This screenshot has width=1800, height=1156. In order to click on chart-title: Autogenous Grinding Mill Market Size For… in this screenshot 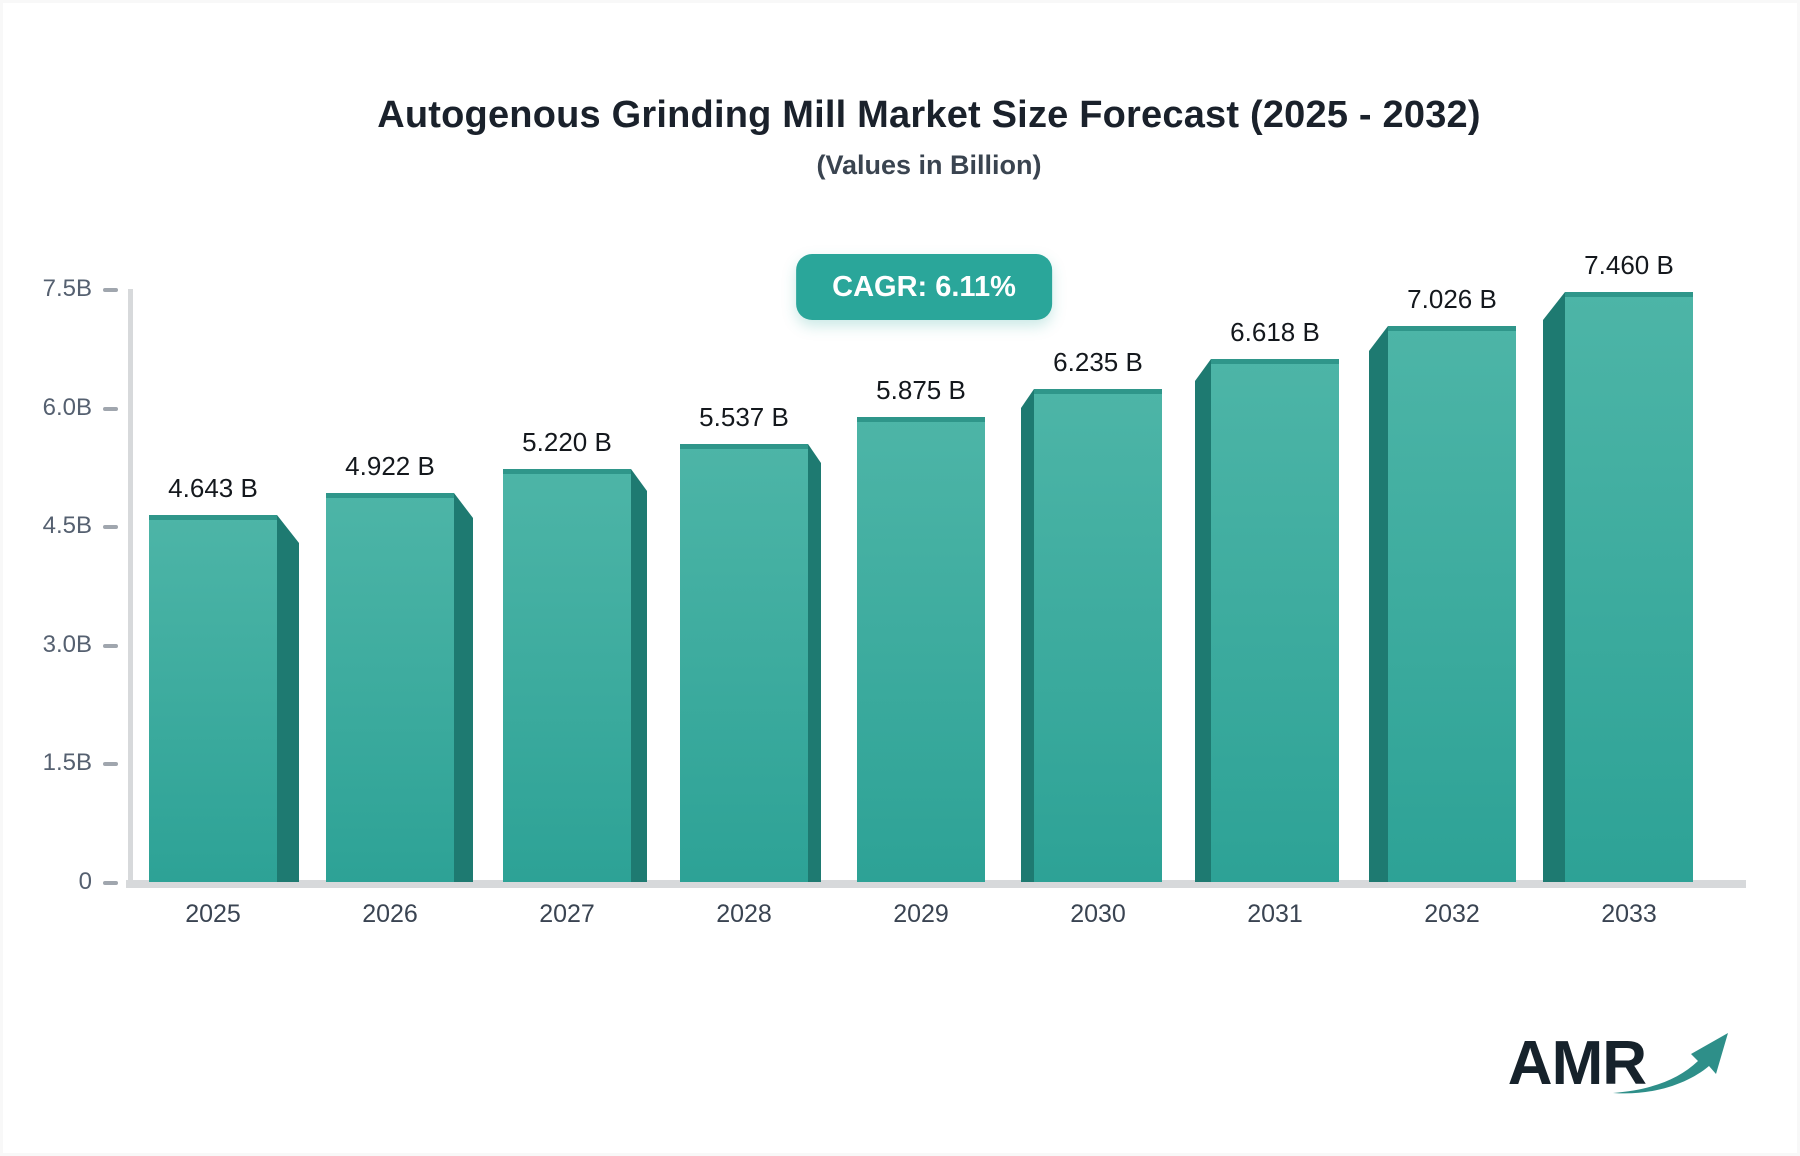, I will do `click(929, 115)`.